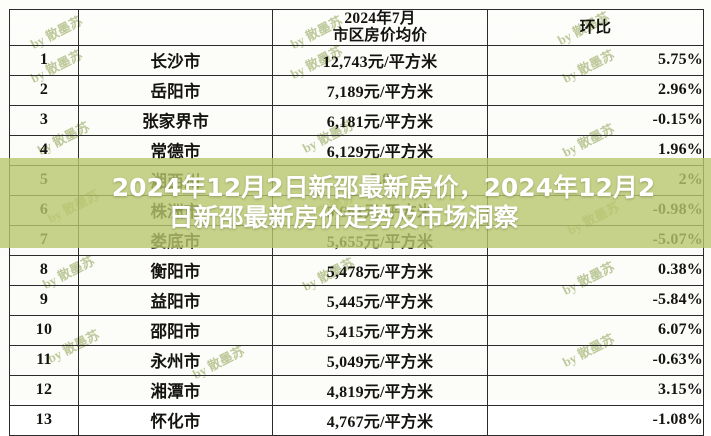 This screenshot has height=436, width=711. What do you see at coordinates (175, 60) in the screenshot?
I see `cell-city: 长沙市` at bounding box center [175, 60].